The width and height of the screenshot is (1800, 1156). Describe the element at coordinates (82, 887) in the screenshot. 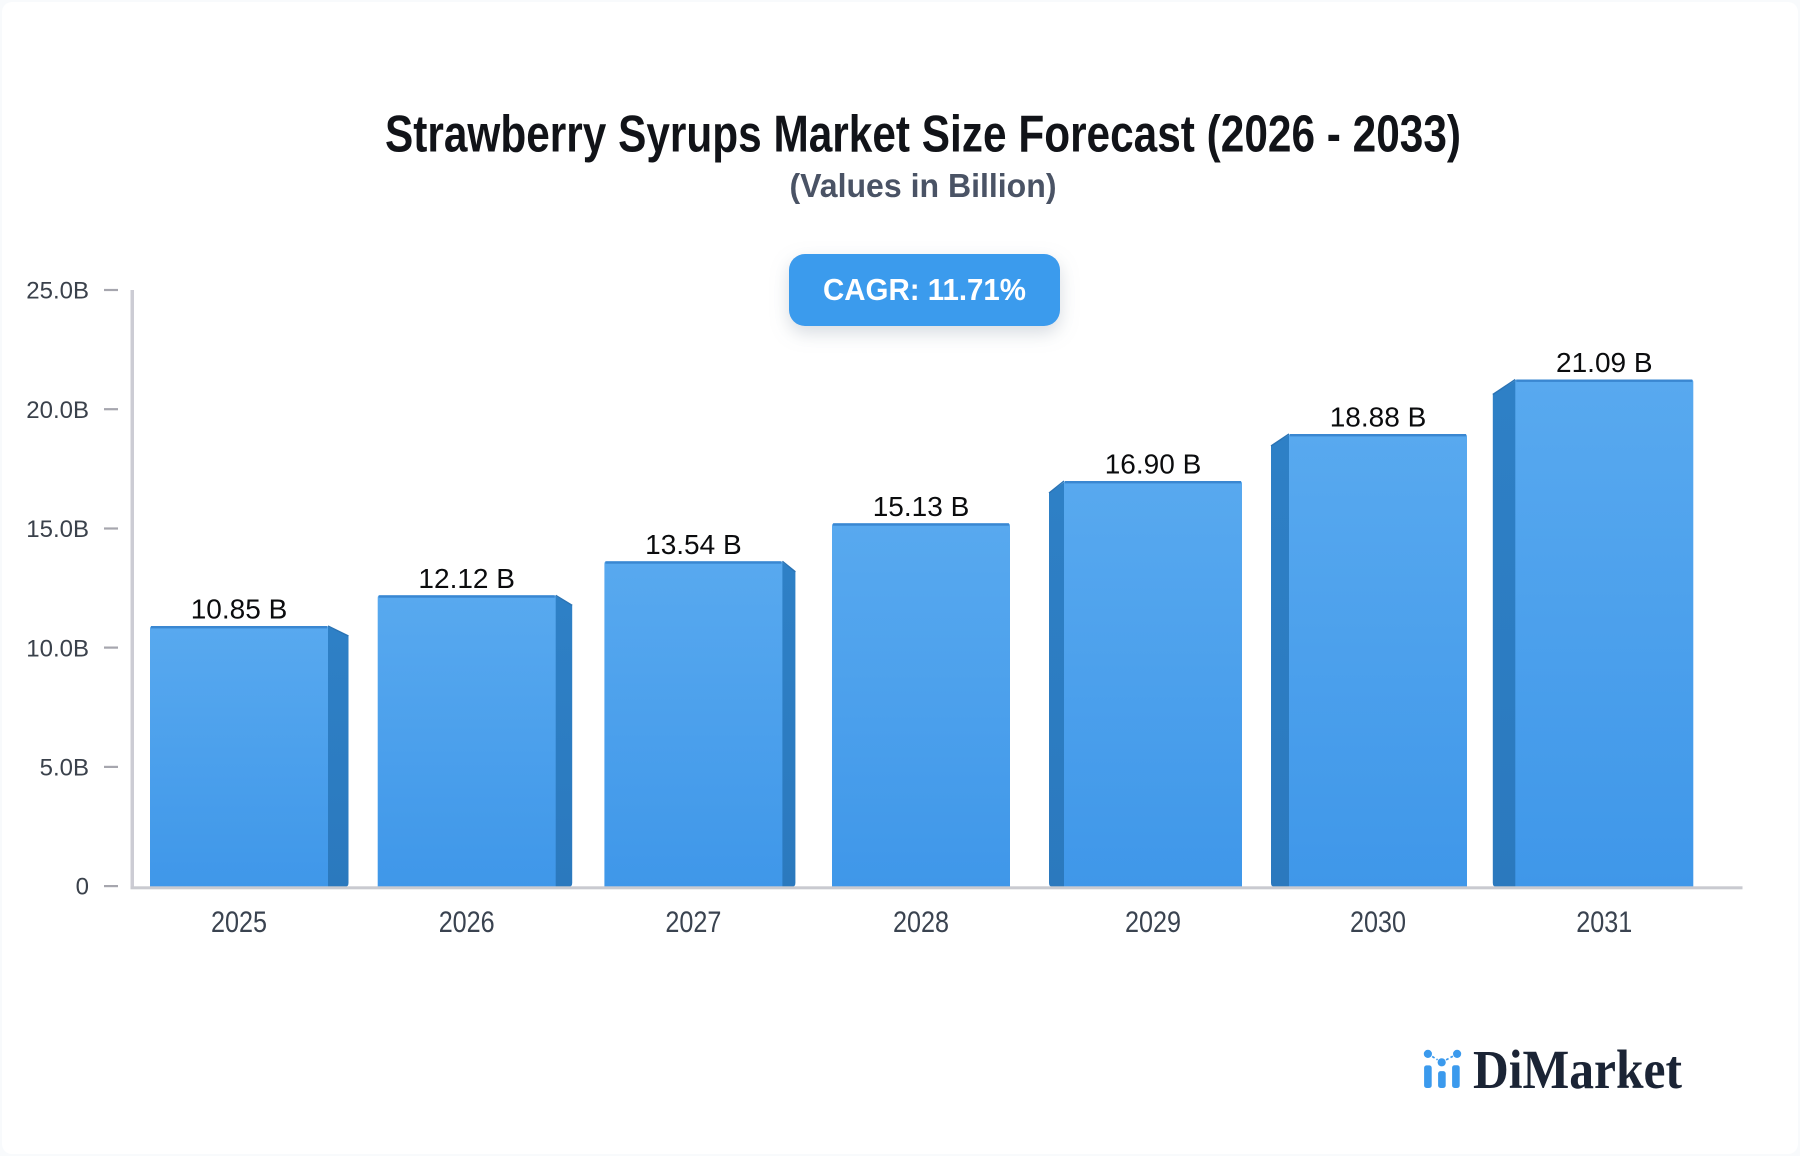

I see `svg-text: 0` at that location.